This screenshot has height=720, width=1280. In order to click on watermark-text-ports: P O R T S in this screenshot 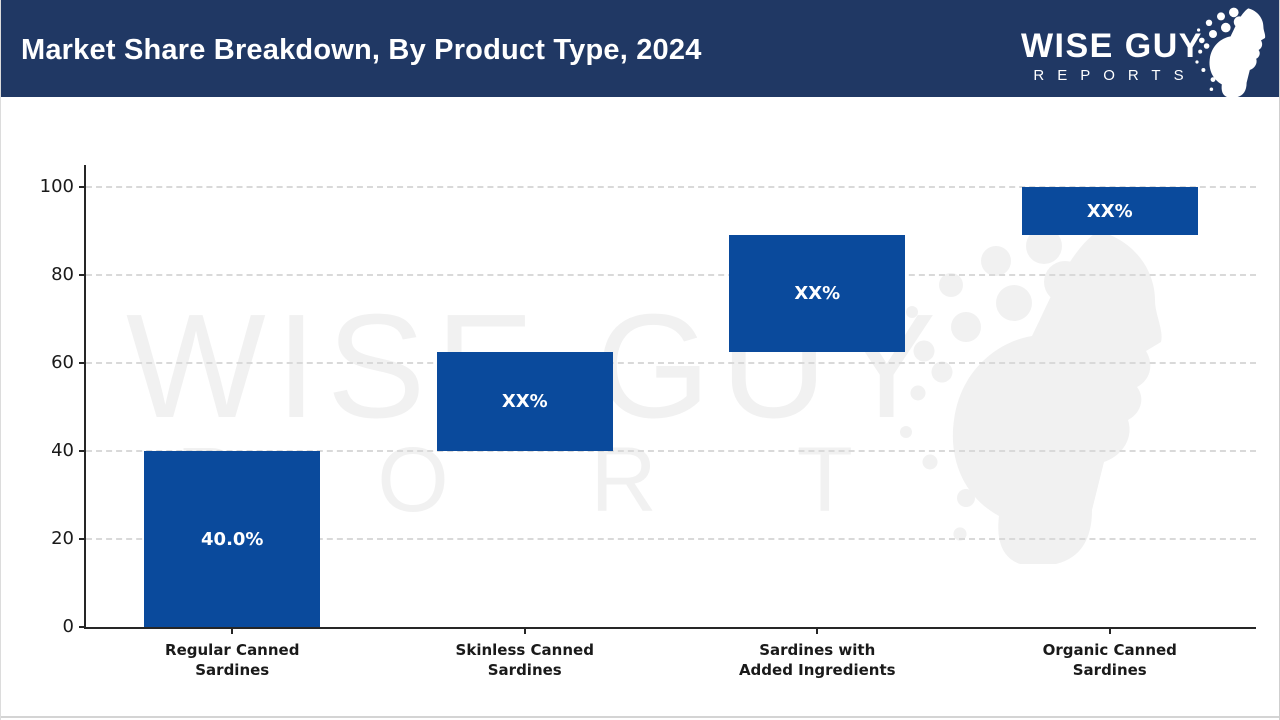, I will do `click(644, 480)`.